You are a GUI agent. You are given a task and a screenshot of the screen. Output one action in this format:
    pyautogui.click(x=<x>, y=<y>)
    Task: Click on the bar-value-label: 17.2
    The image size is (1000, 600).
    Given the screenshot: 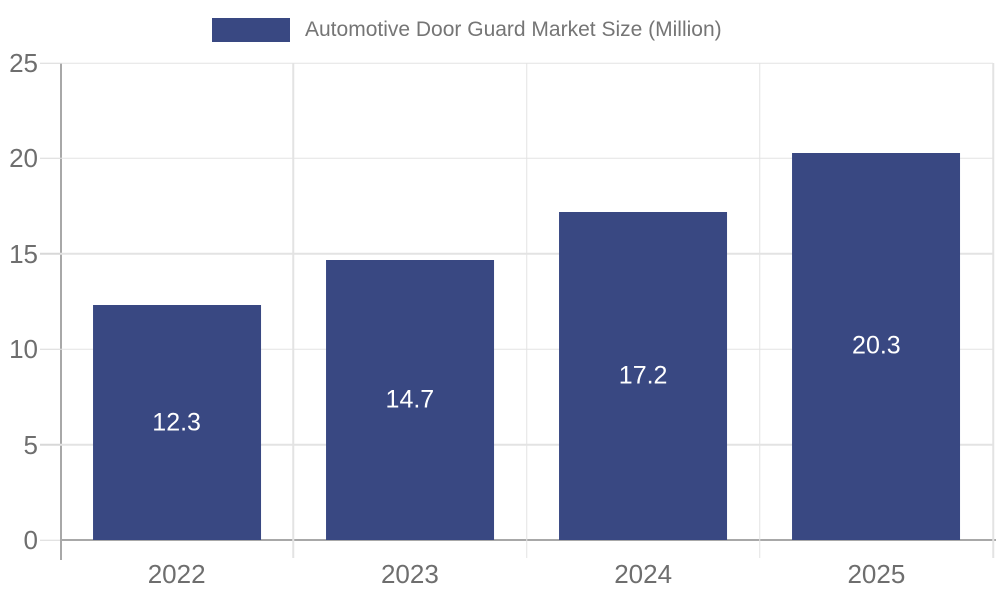 What is the action you would take?
    pyautogui.click(x=643, y=375)
    